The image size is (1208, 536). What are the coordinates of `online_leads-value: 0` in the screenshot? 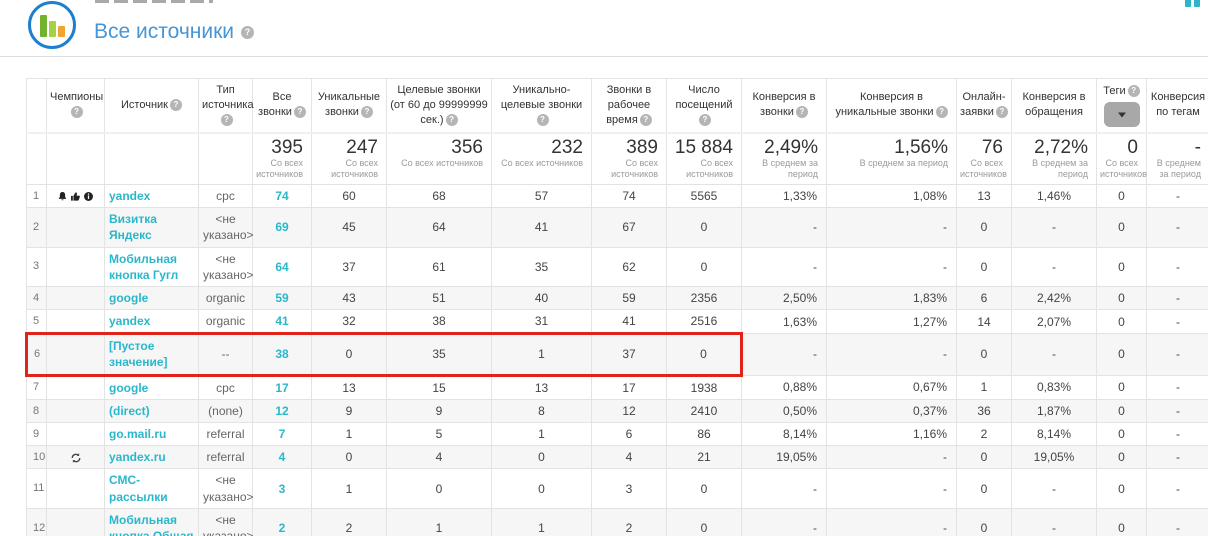 It's located at (984, 521).